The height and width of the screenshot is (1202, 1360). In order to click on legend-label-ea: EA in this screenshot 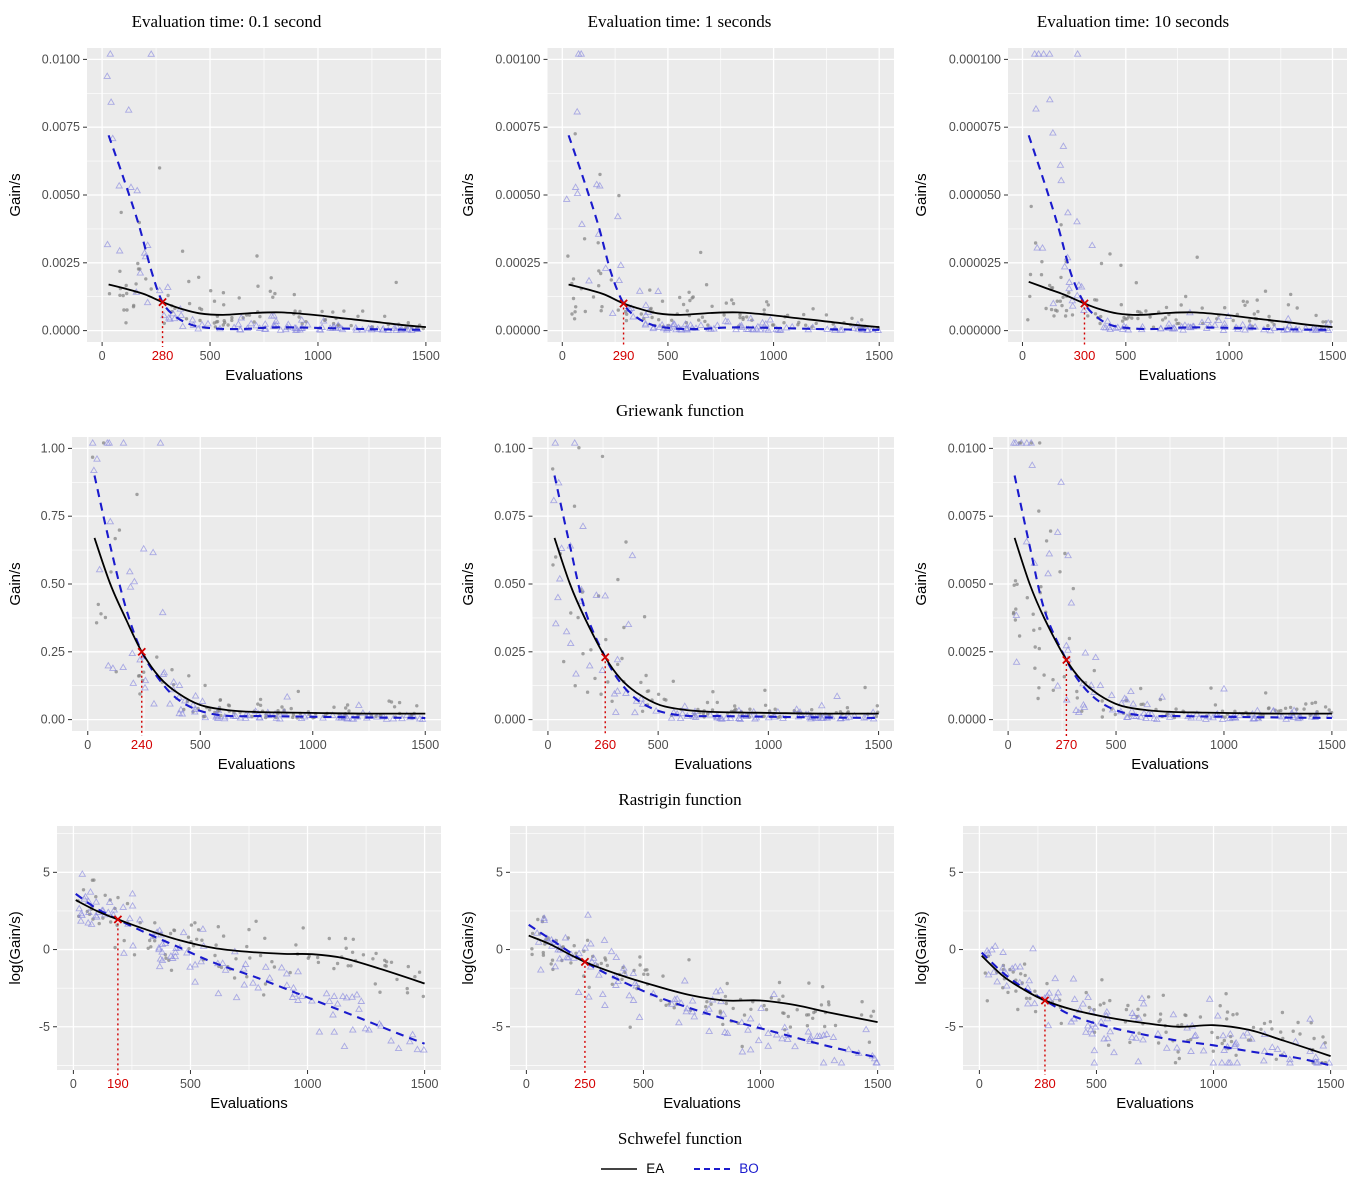, I will do `click(655, 1168)`.